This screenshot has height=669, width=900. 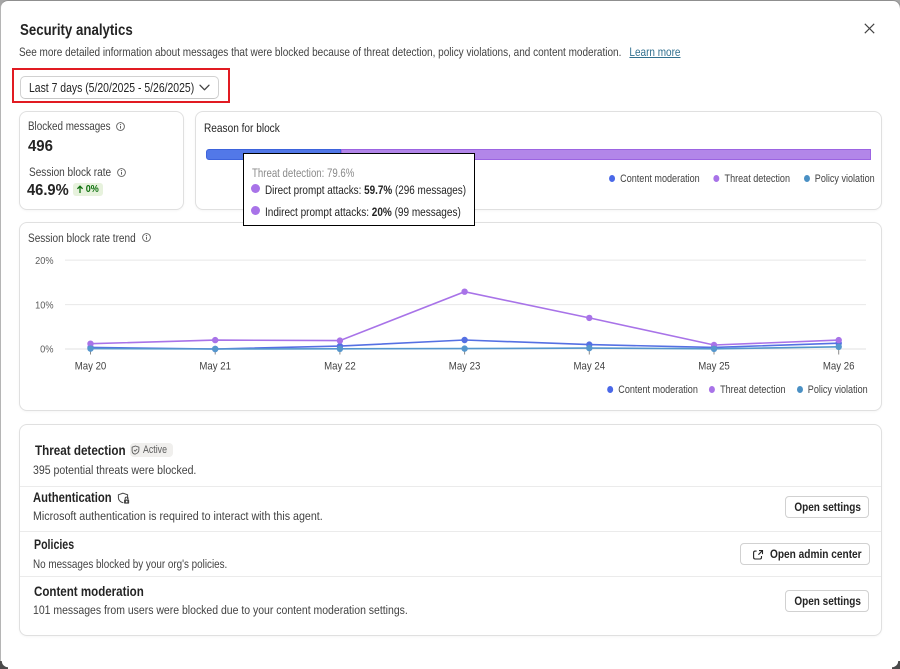 I want to click on svg-text: 10%, so click(x=44, y=305).